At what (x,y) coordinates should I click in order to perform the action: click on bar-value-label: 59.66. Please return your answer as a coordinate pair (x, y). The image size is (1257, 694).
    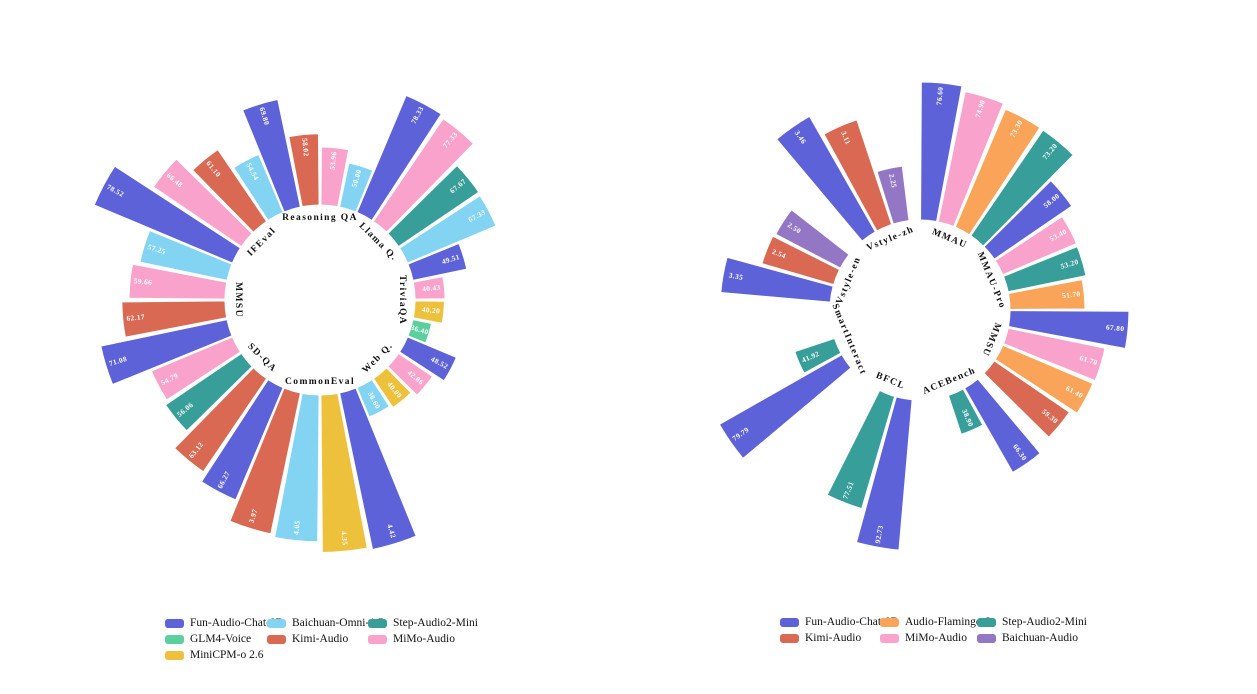
    Looking at the image, I should click on (142, 281).